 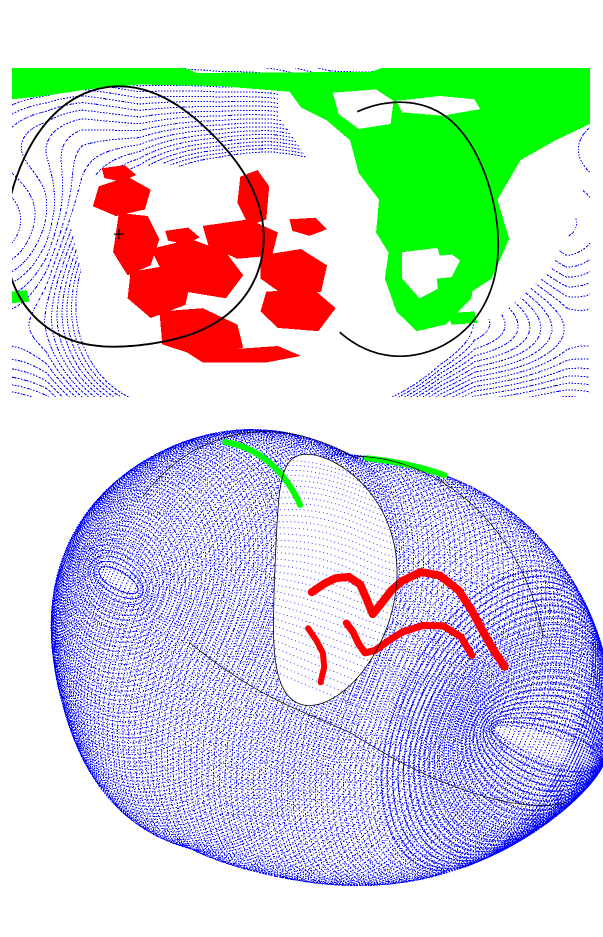 What do you see at coordinates (481, 157) in the screenshot?
I see `map-green-sliver-d` at bounding box center [481, 157].